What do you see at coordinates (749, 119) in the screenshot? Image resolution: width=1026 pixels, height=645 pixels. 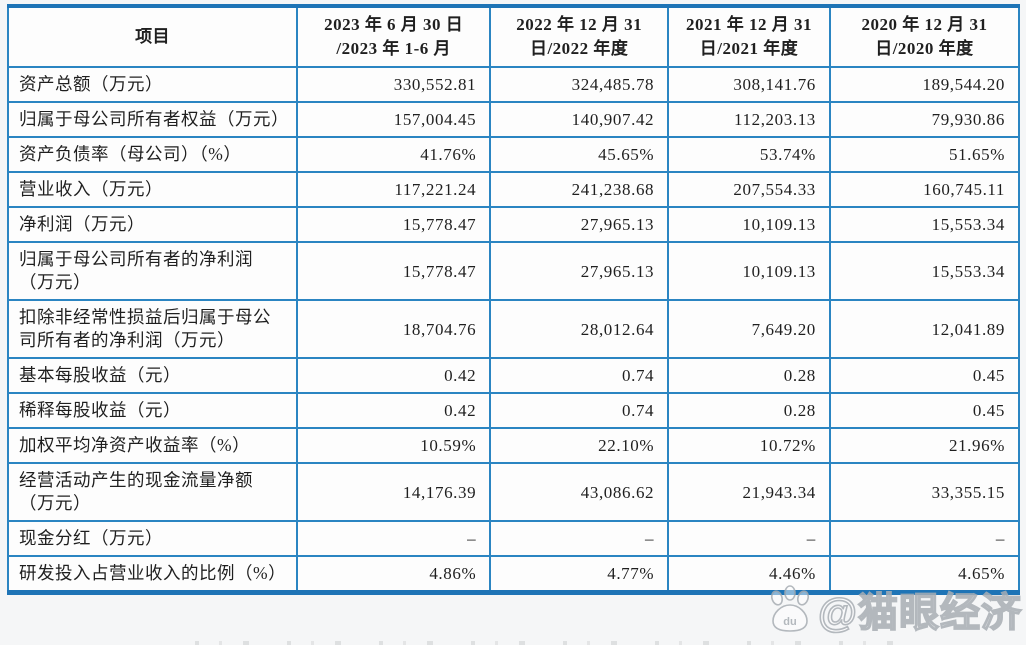 I see `value-cell: 112,203.13` at bounding box center [749, 119].